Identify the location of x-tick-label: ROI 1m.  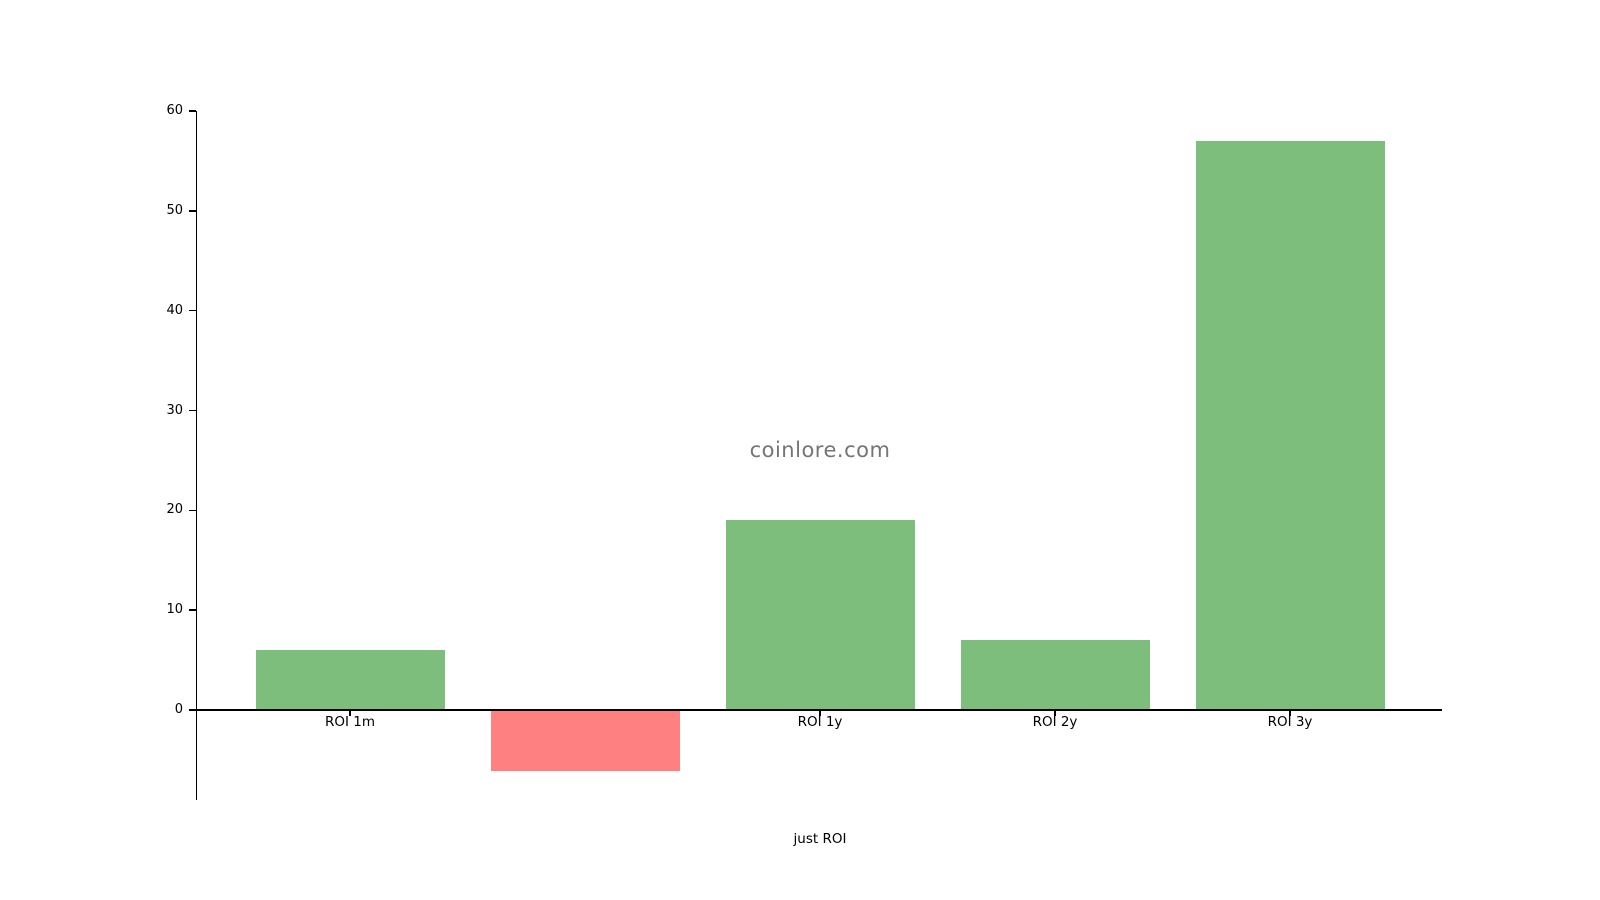
(350, 722).